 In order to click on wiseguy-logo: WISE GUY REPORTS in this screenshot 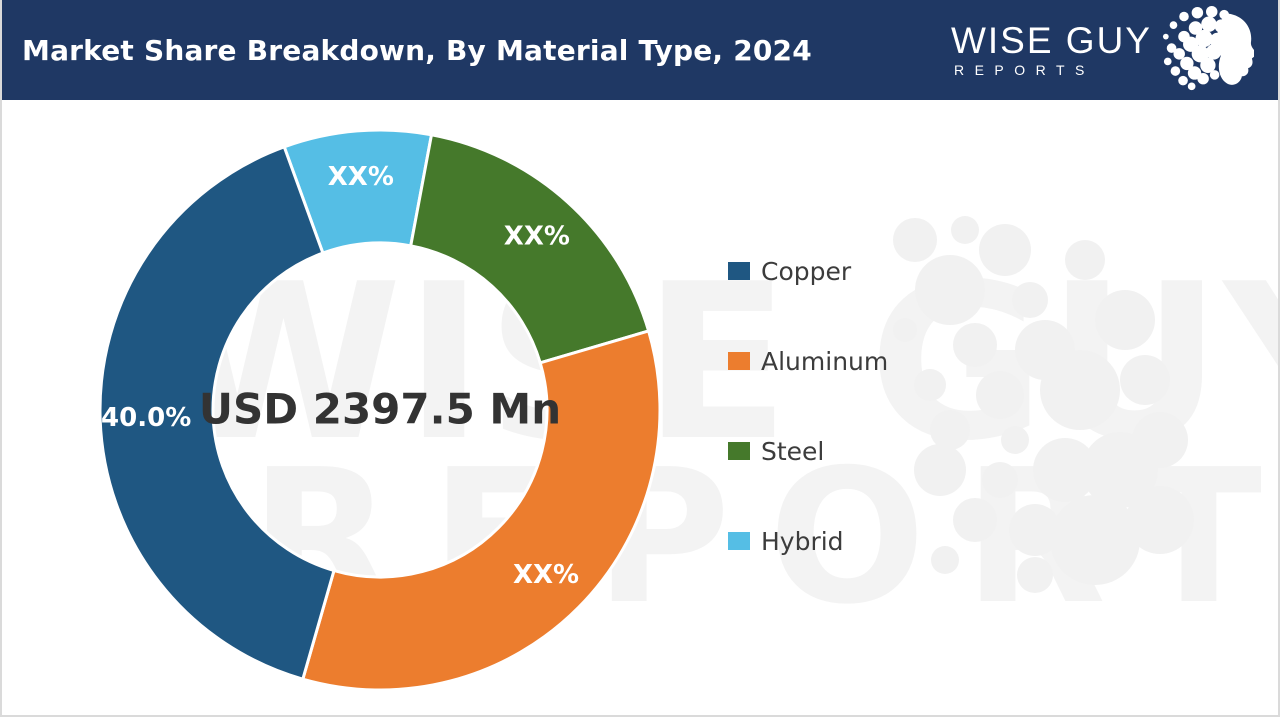, I will do `click(1102, 50)`.